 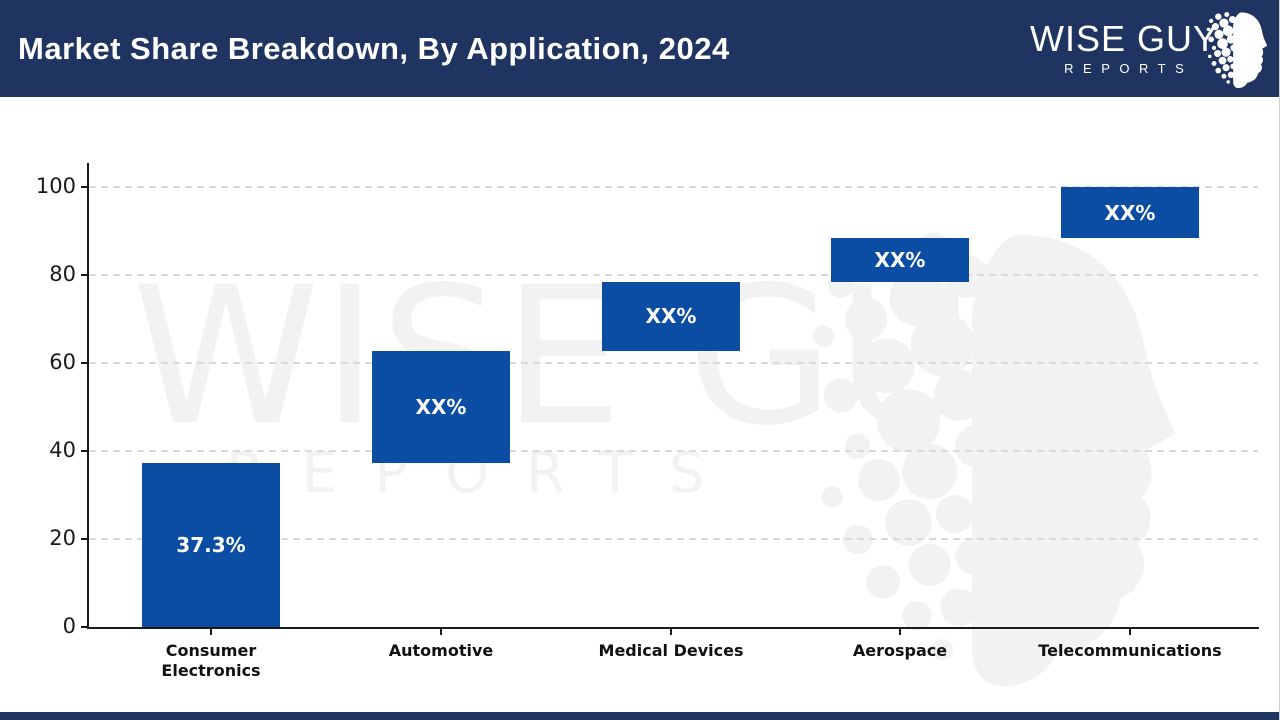 What do you see at coordinates (211, 670) in the screenshot?
I see `x-label-line: Electronics` at bounding box center [211, 670].